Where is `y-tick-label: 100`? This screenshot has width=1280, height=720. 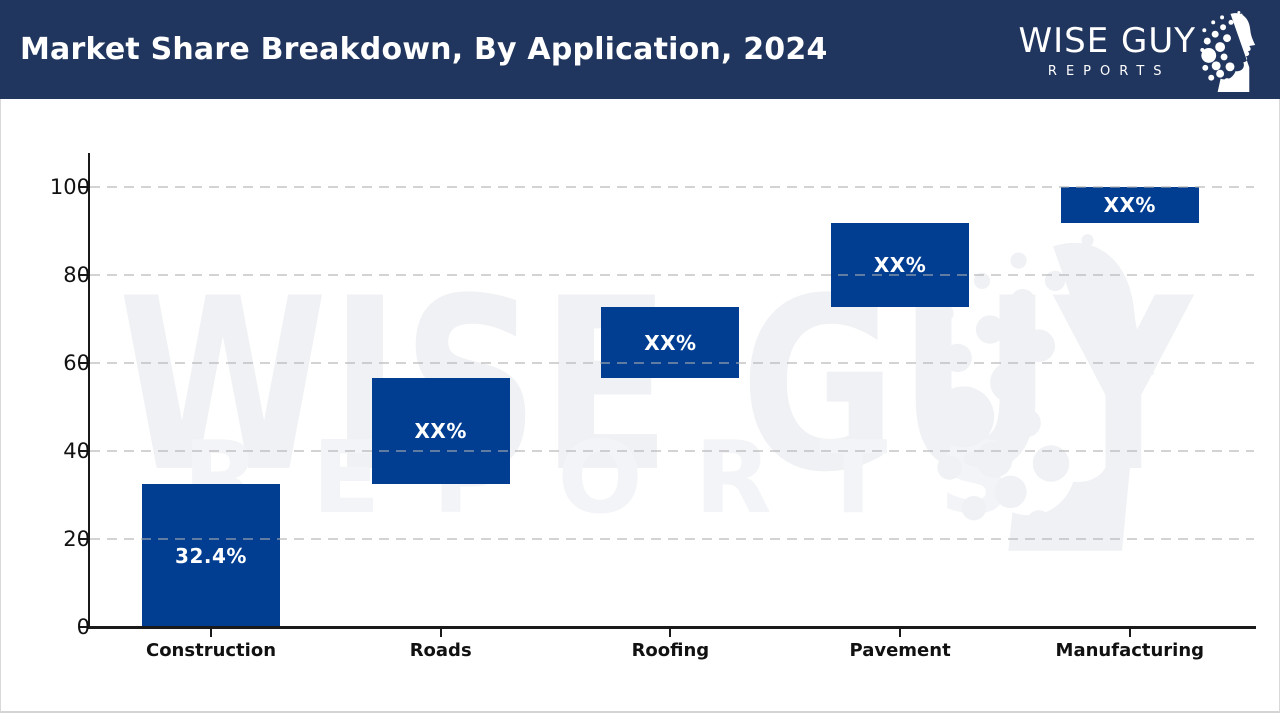
y-tick-label: 100 is located at coordinates (69, 187).